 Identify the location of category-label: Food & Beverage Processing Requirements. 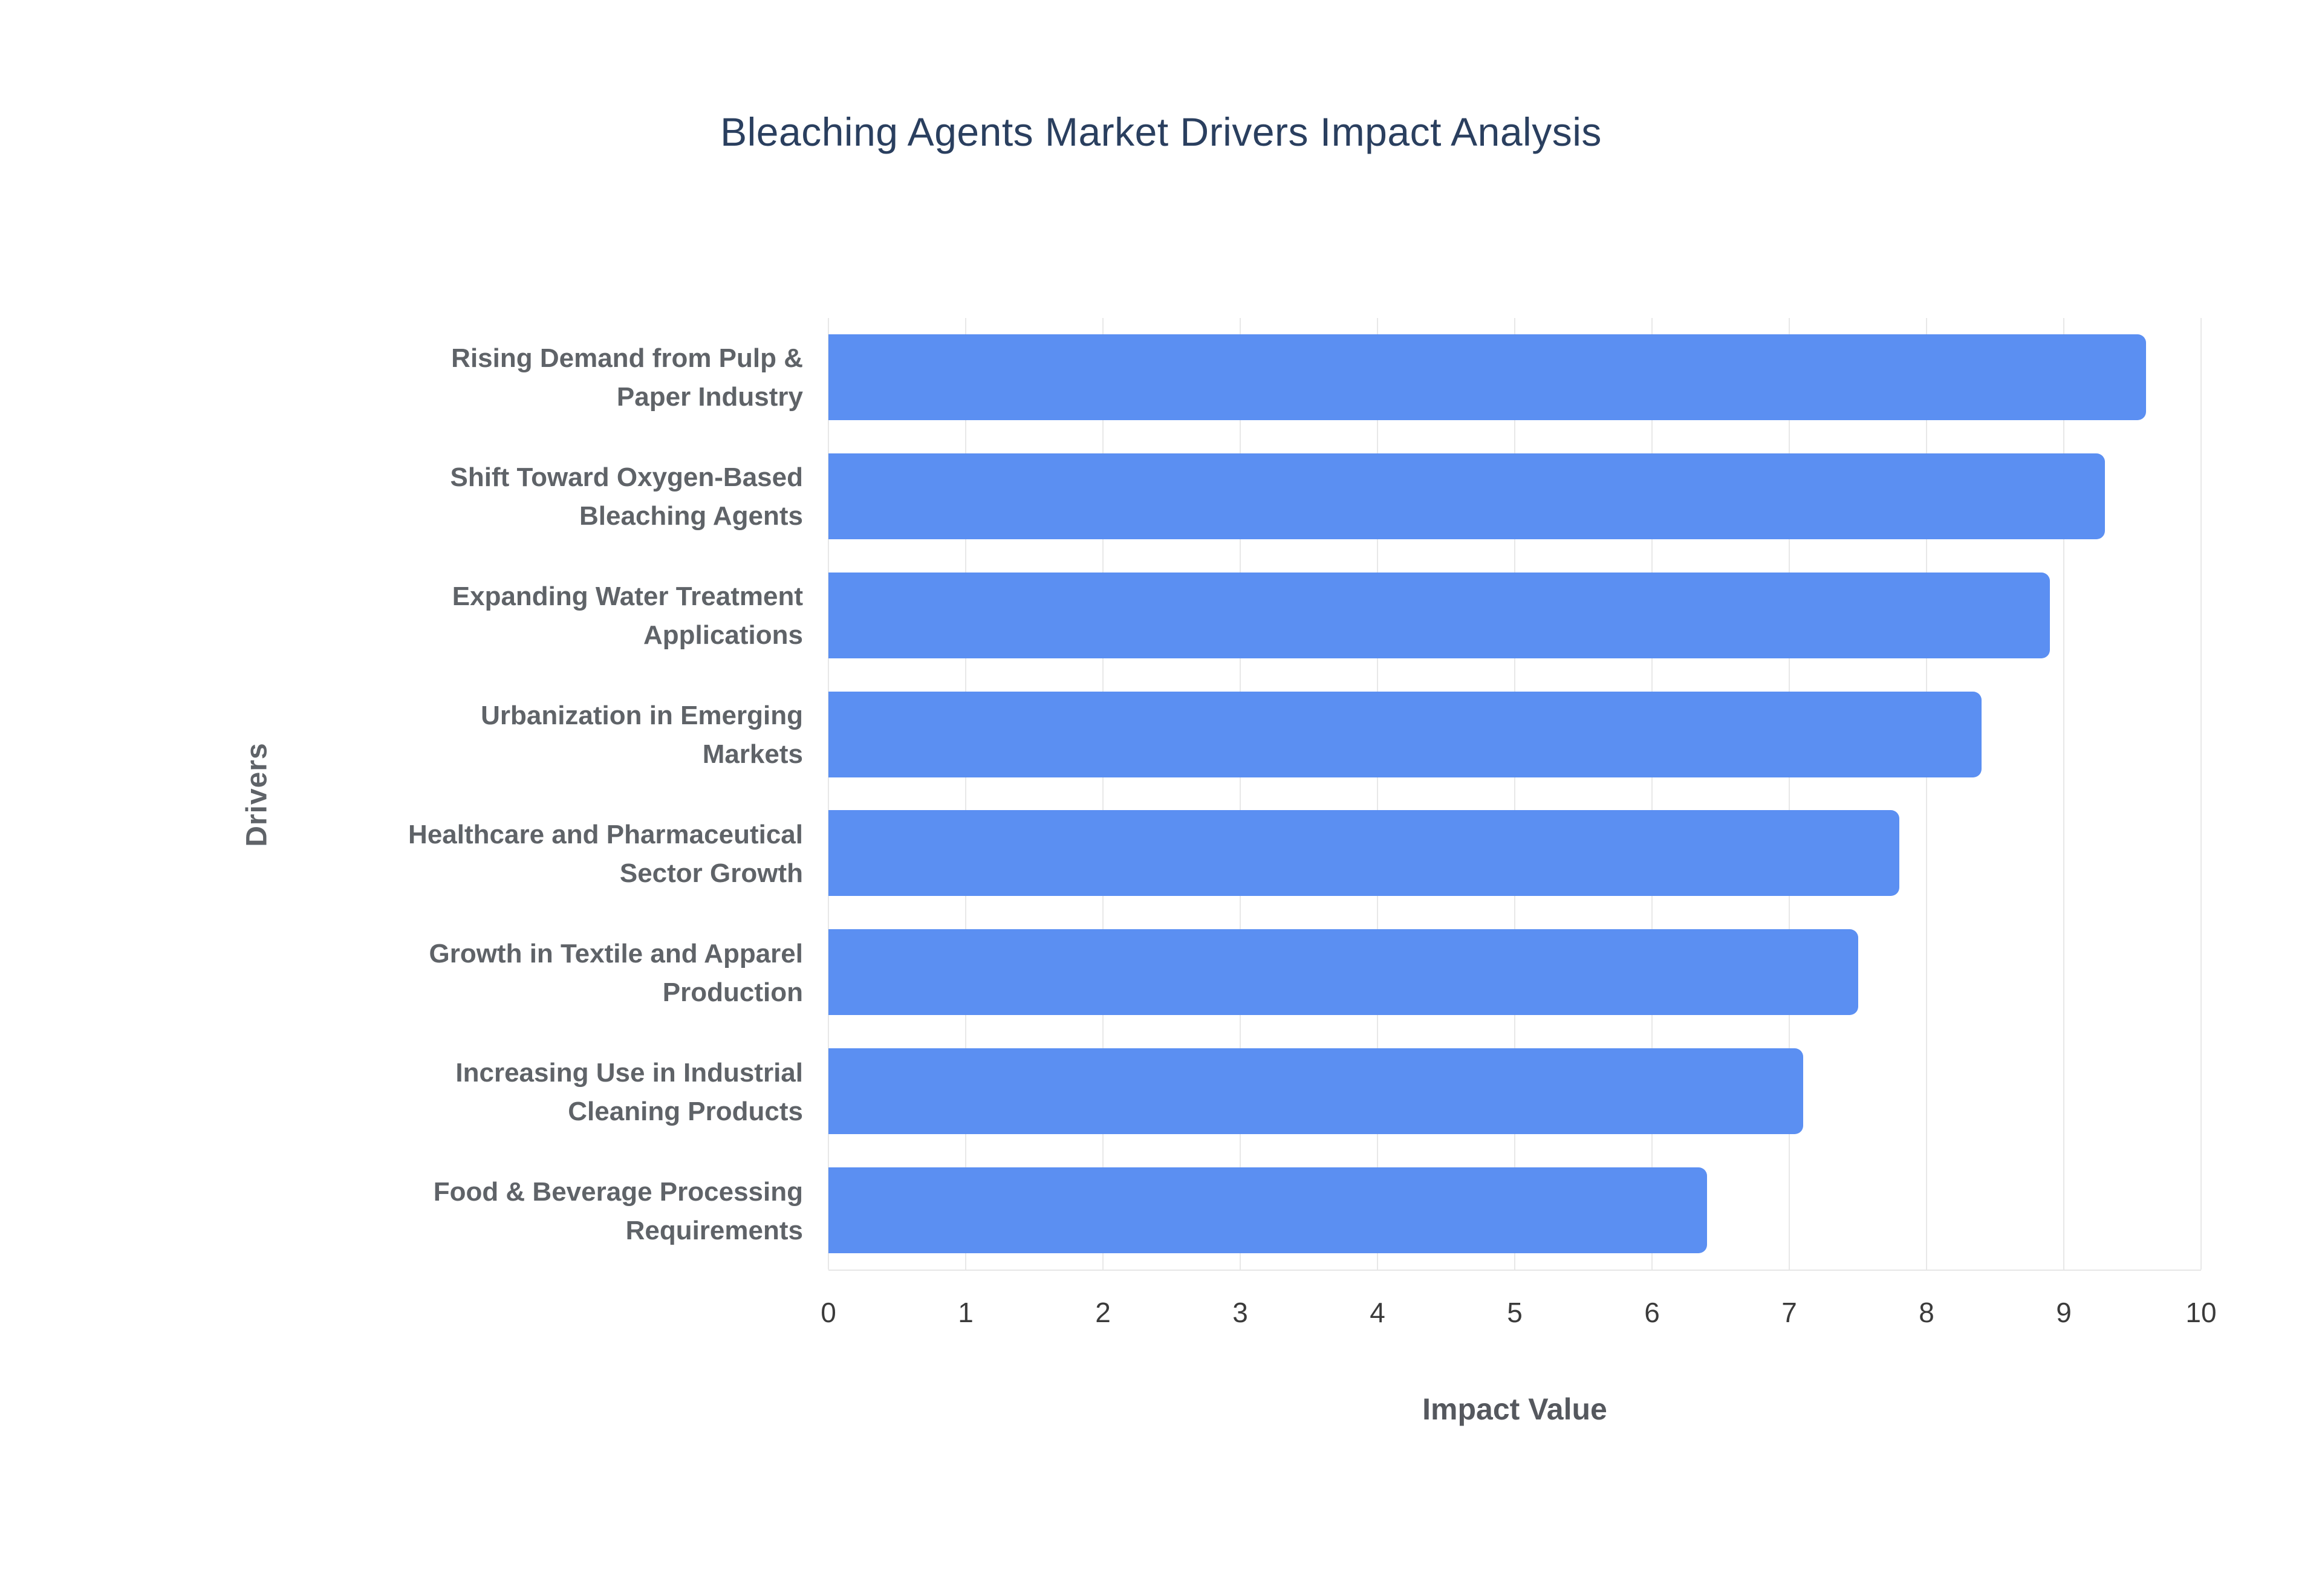
(618, 1210).